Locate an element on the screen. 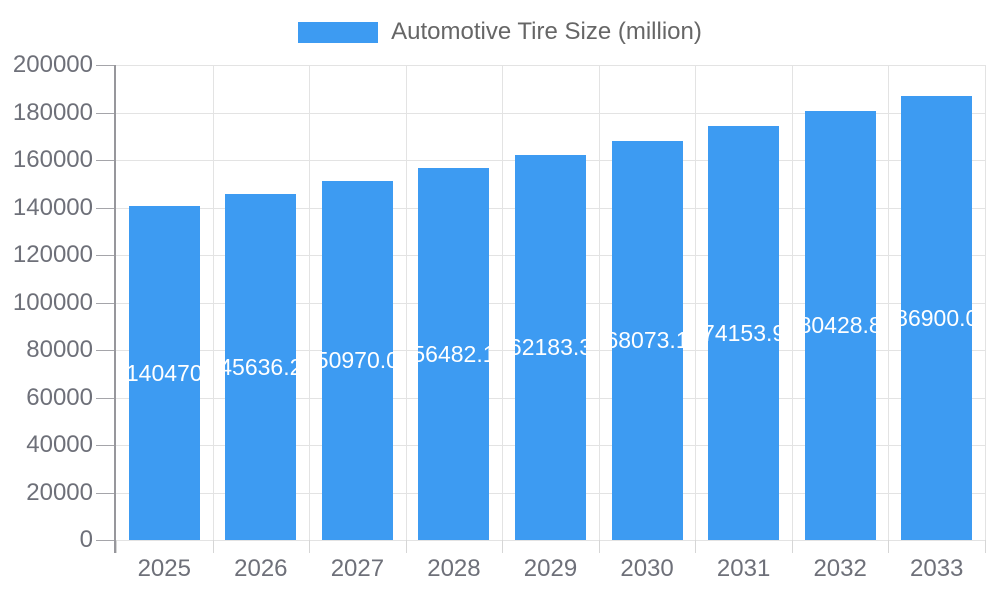 The width and height of the screenshot is (1000, 600). x-axis-label: 2033 is located at coordinates (937, 568).